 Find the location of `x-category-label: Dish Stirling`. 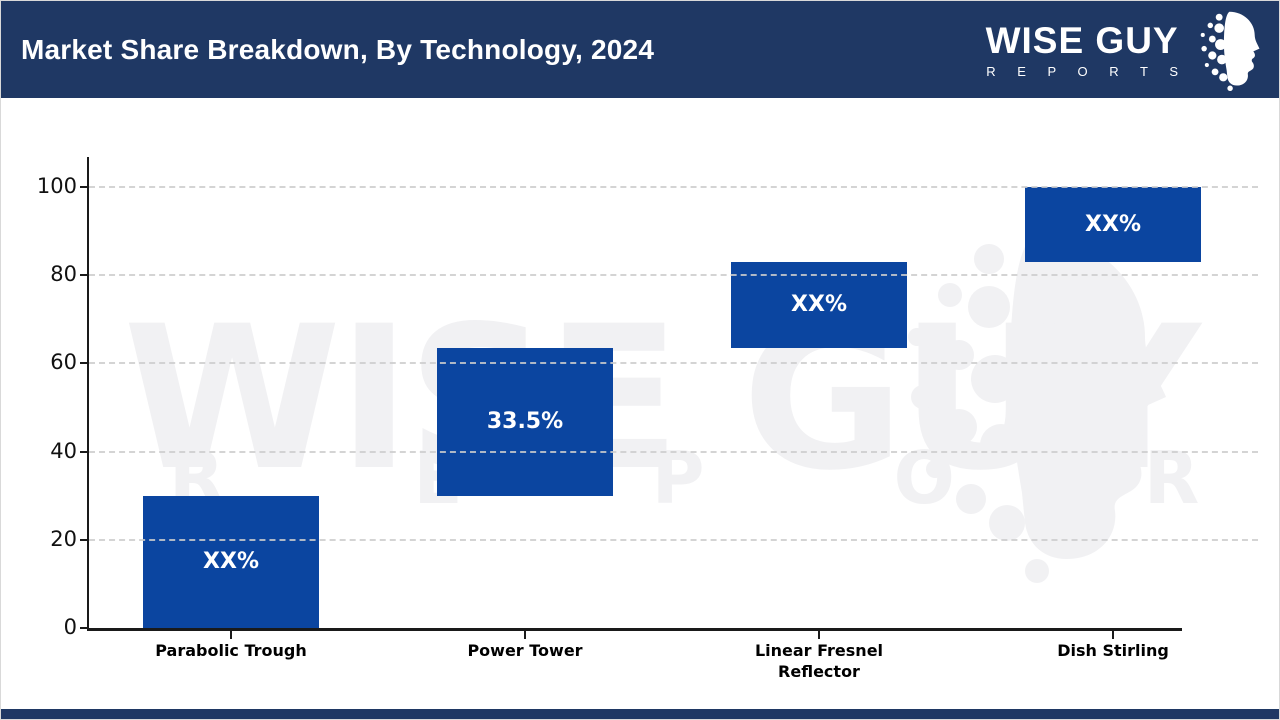

x-category-label: Dish Stirling is located at coordinates (1113, 650).